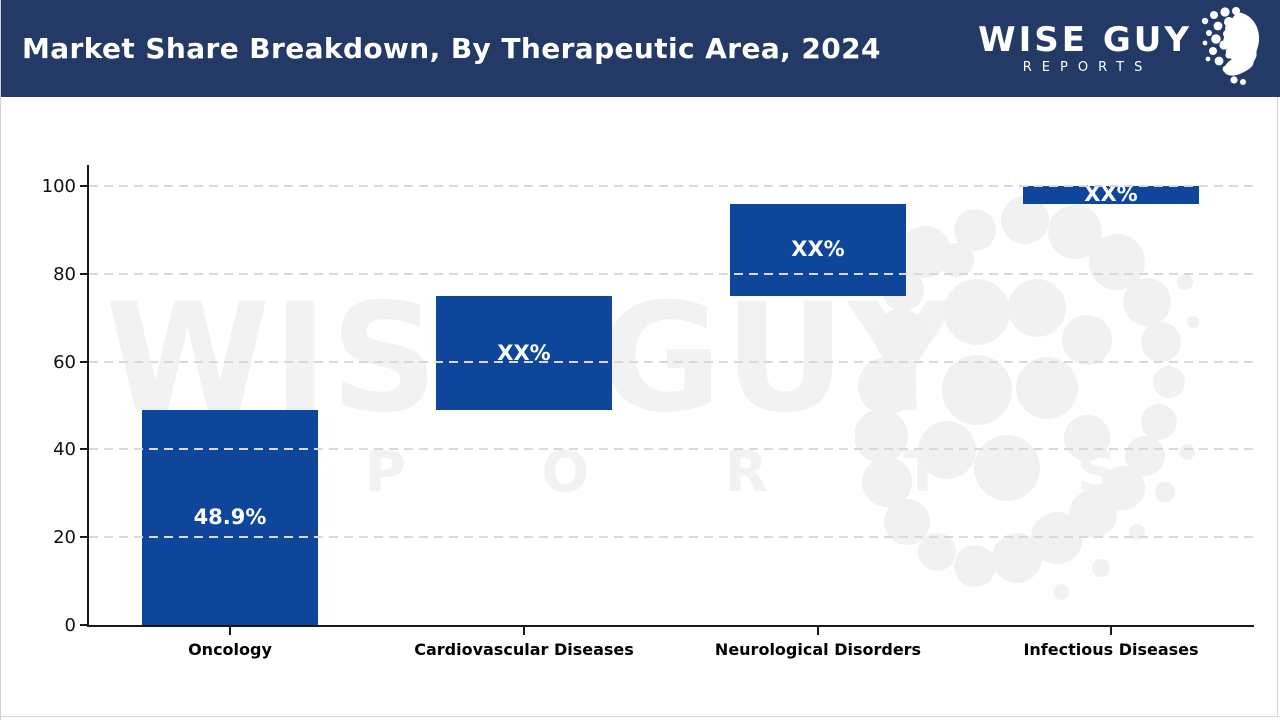  Describe the element at coordinates (70, 625) in the screenshot. I see `y-tick-label-0: 0` at that location.